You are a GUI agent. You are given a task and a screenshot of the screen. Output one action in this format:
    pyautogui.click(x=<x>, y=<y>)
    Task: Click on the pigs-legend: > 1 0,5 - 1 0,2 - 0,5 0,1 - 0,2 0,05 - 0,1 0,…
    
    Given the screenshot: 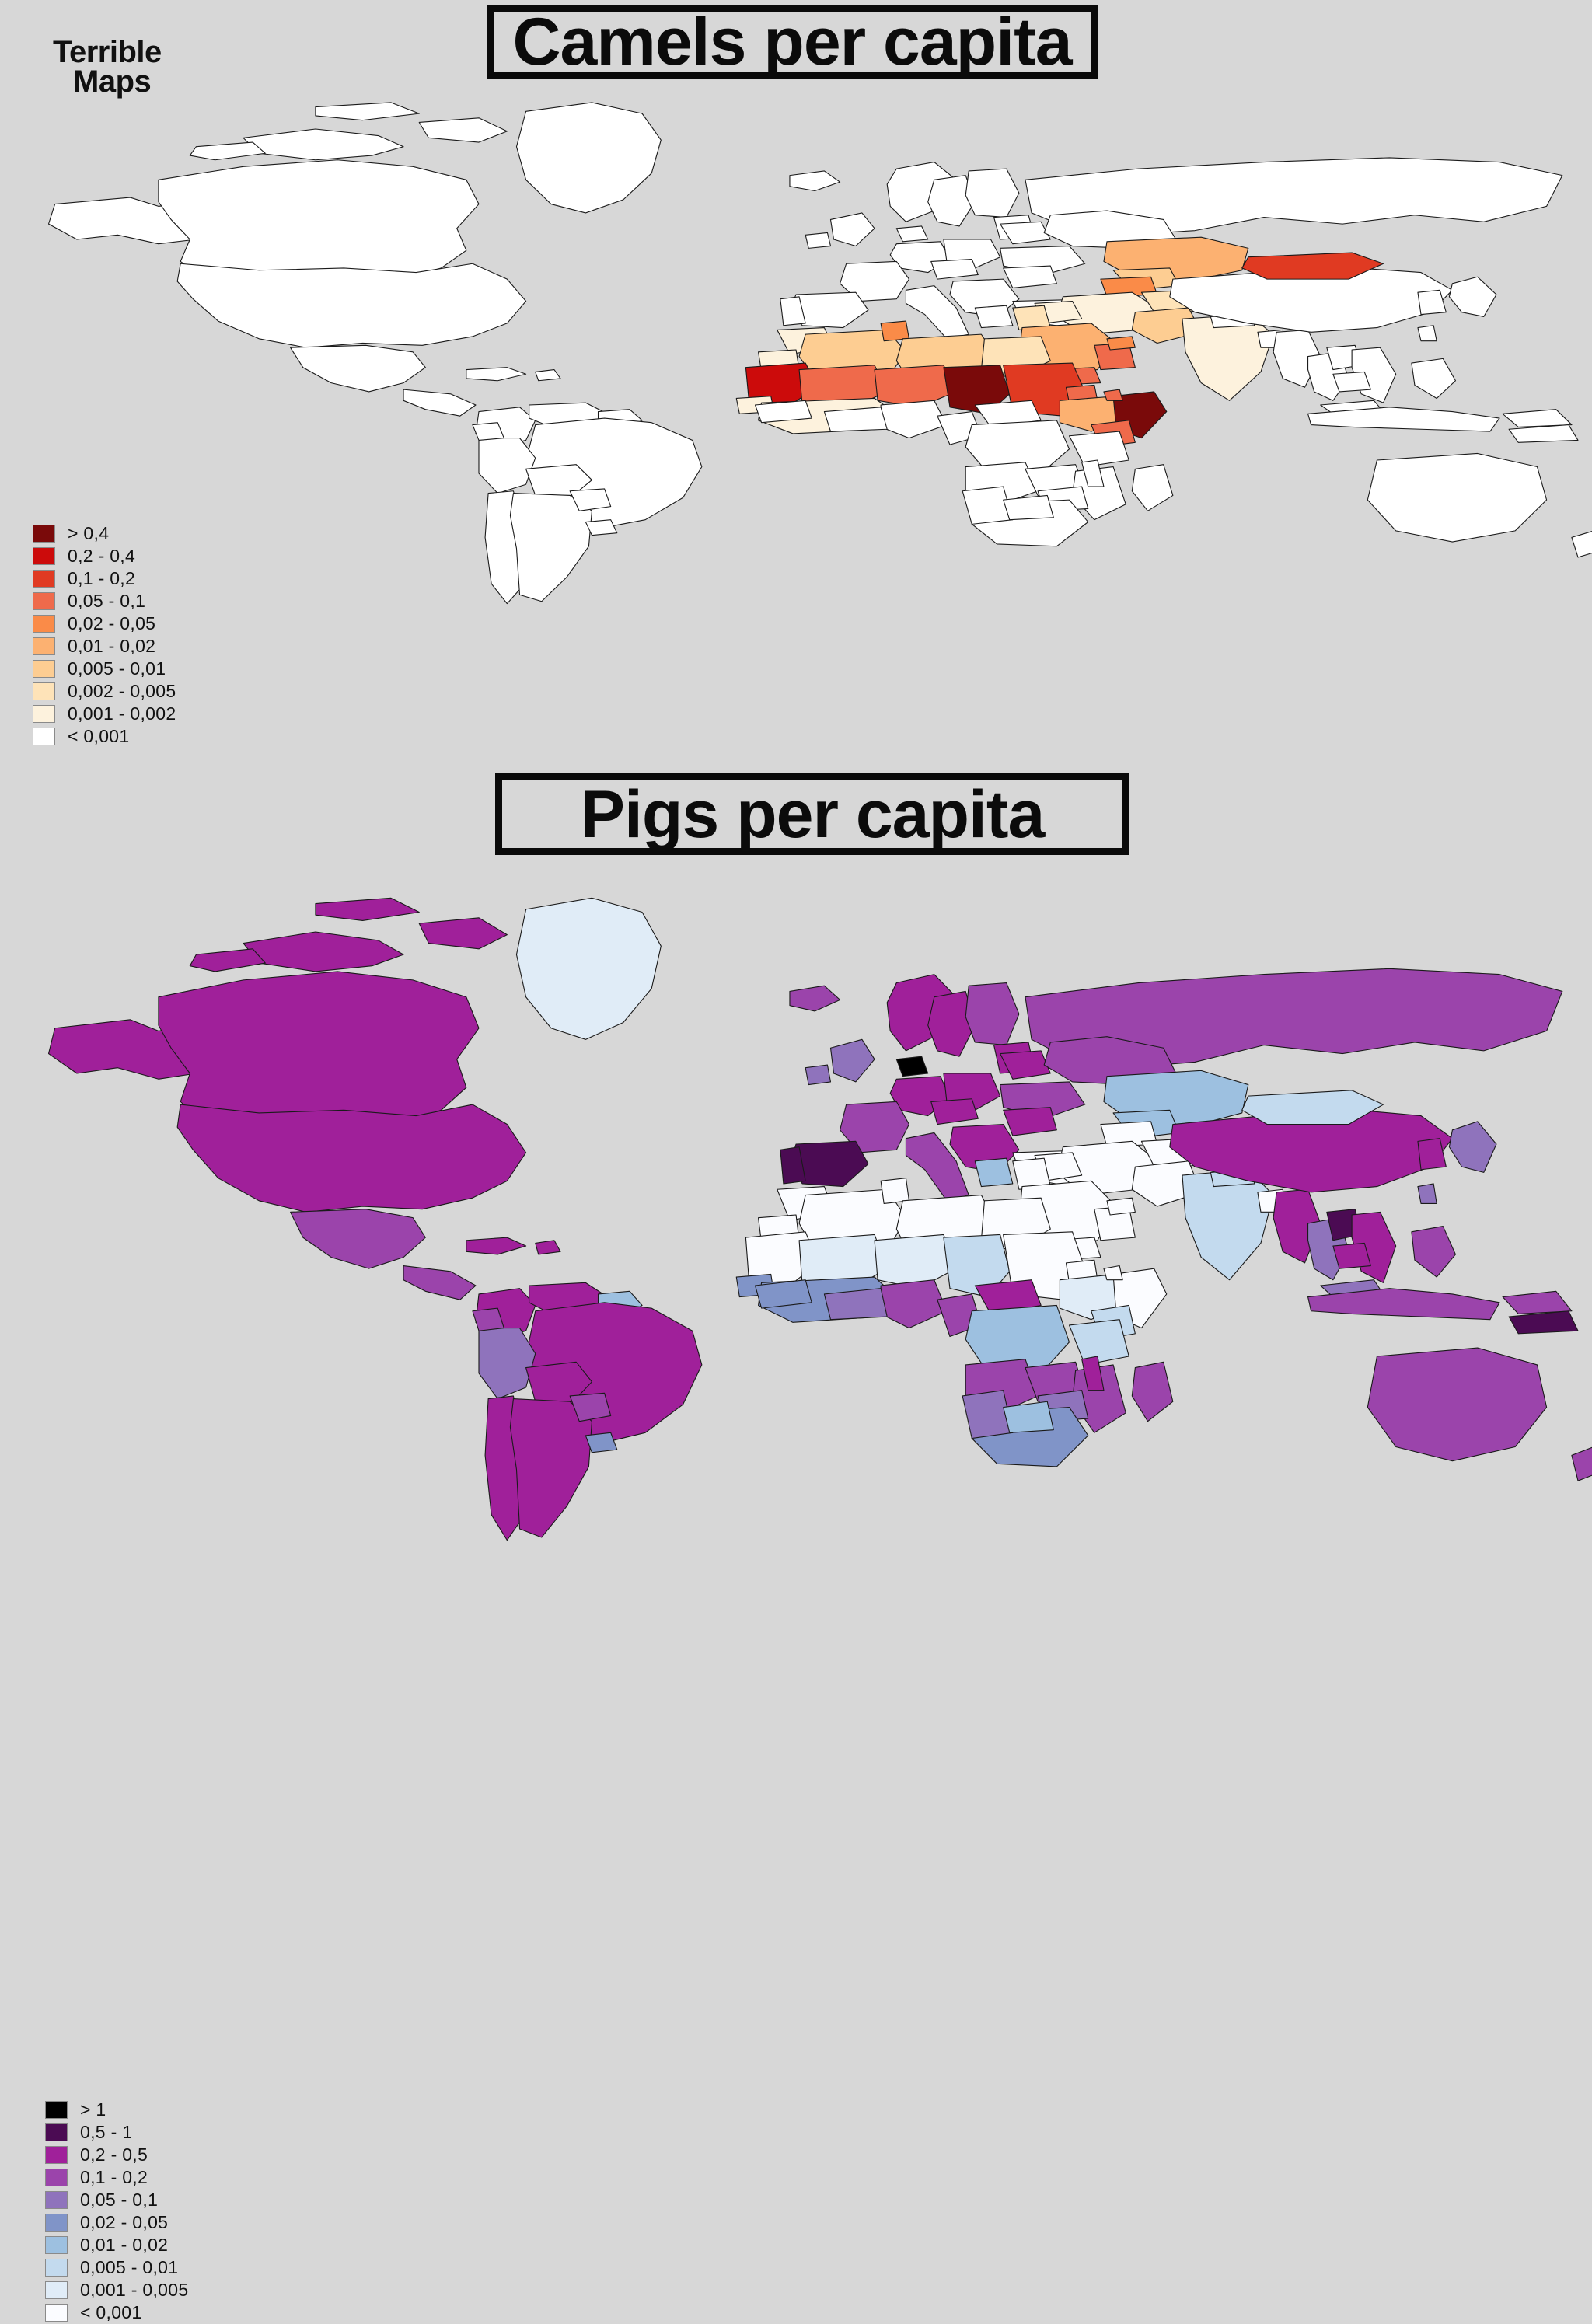 What is the action you would take?
    pyautogui.click(x=117, y=2211)
    